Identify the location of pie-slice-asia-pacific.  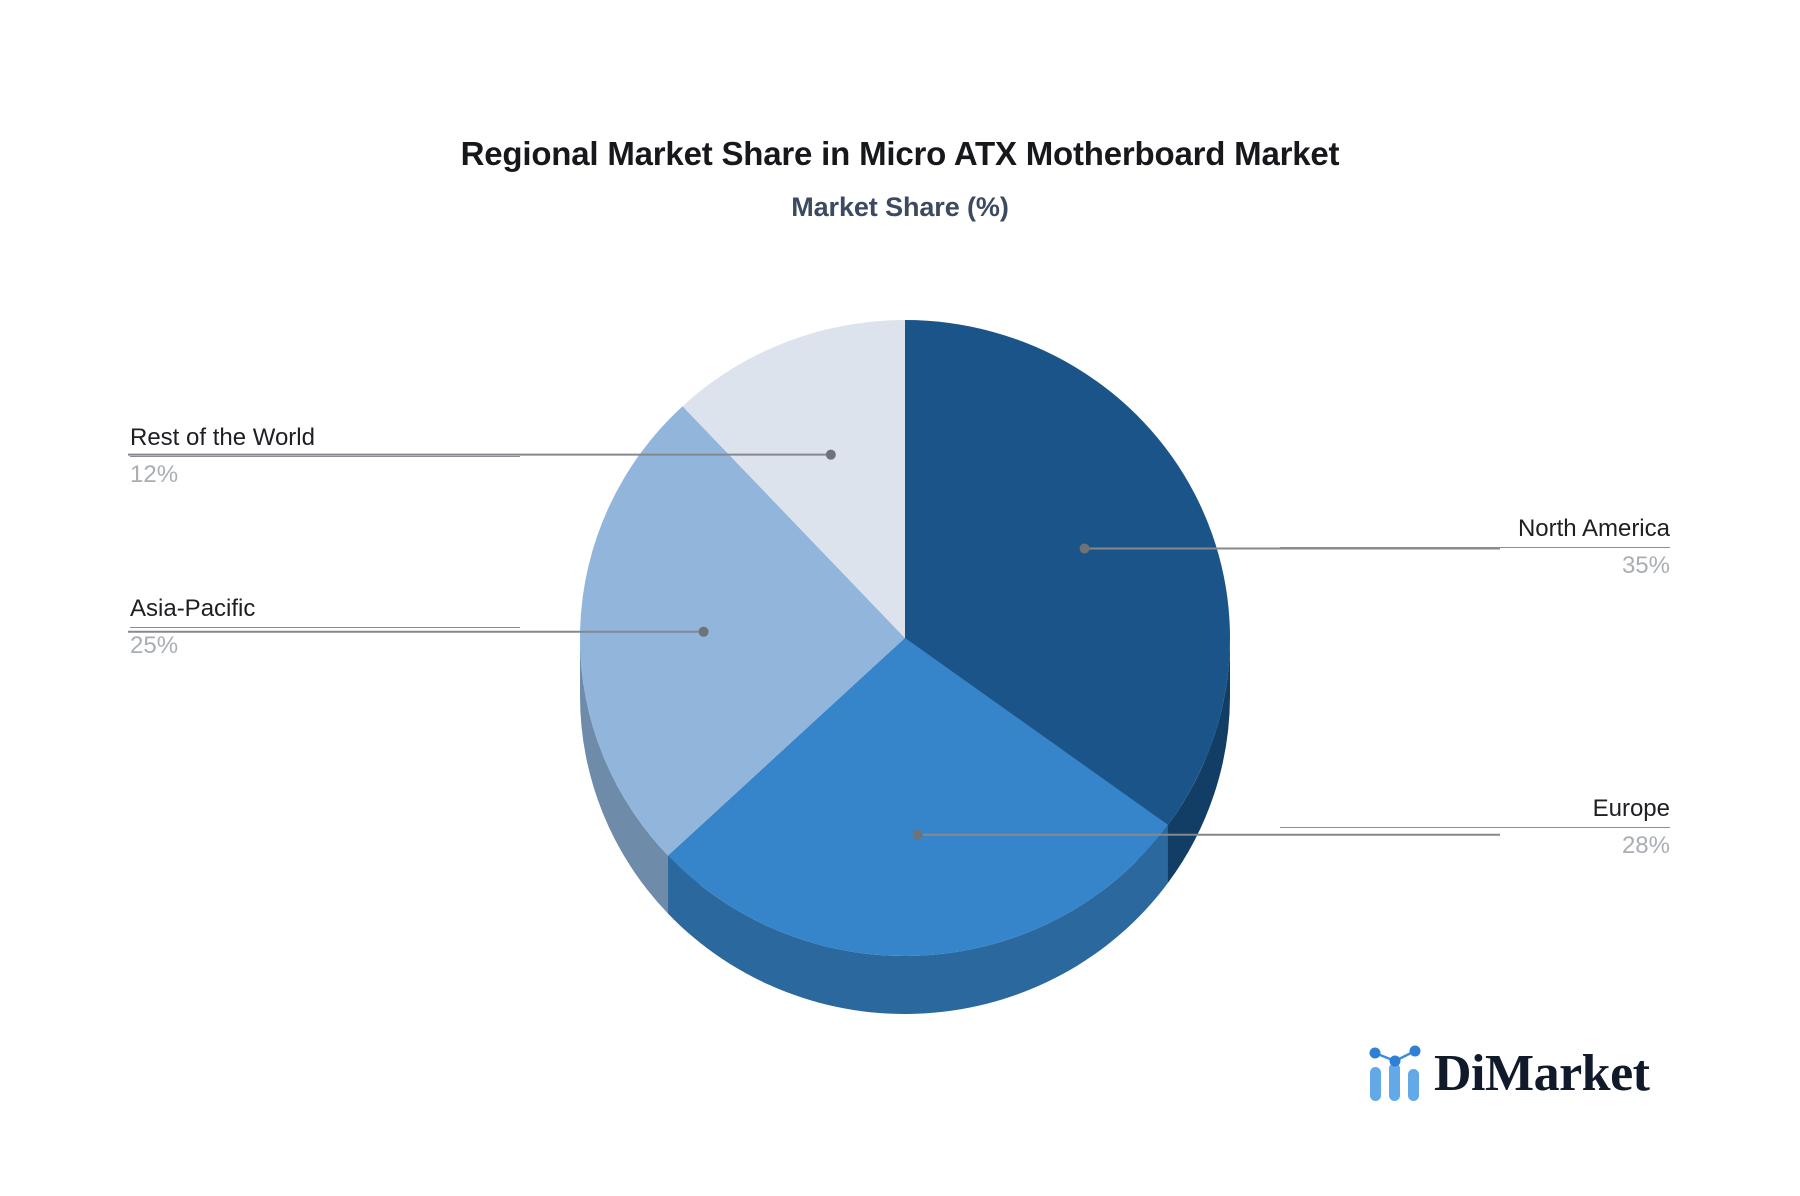
(742, 631).